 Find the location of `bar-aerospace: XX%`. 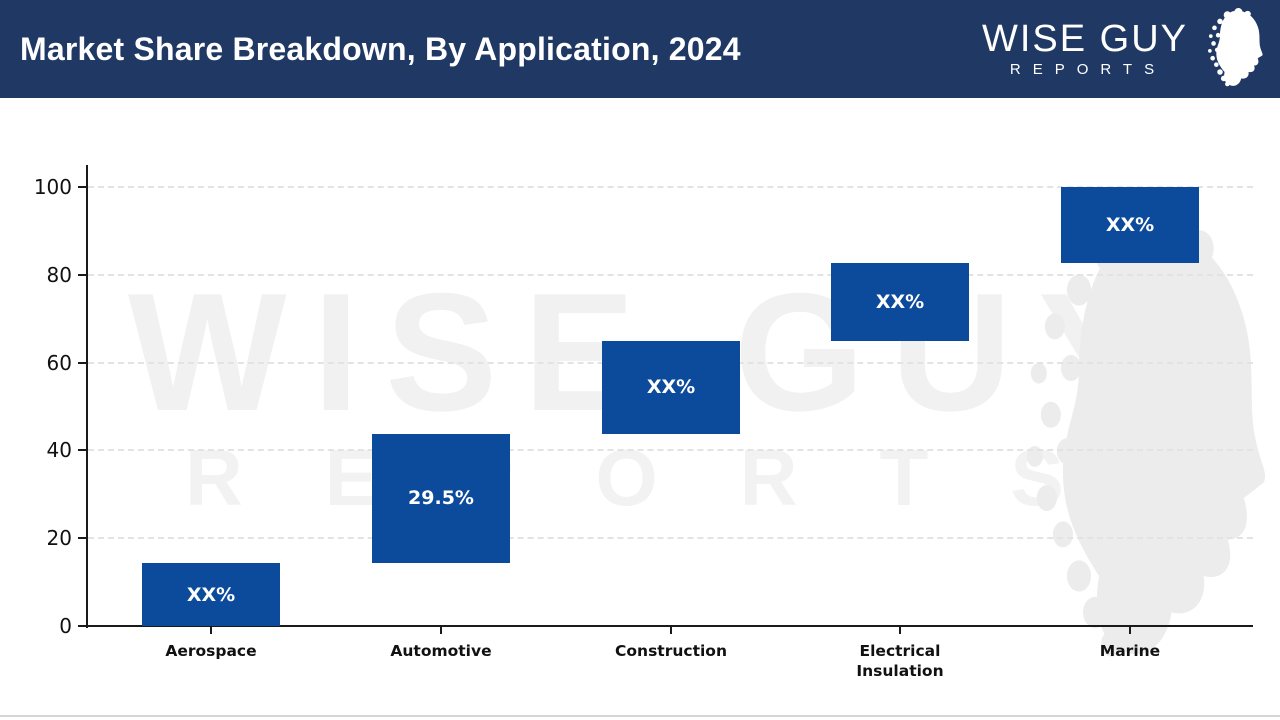

bar-aerospace: XX% is located at coordinates (211, 594).